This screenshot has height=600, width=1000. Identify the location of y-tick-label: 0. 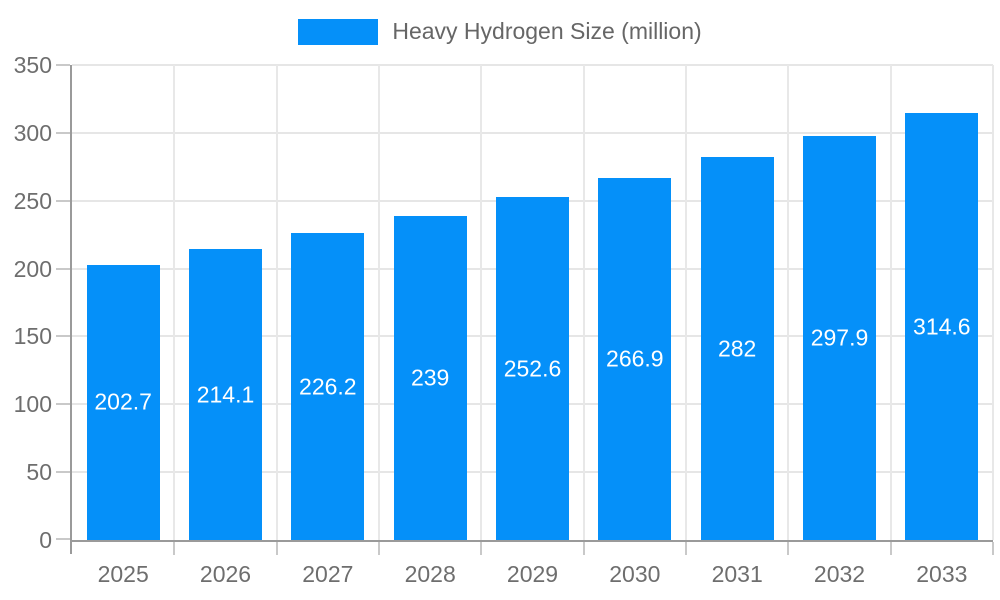
(45, 540).